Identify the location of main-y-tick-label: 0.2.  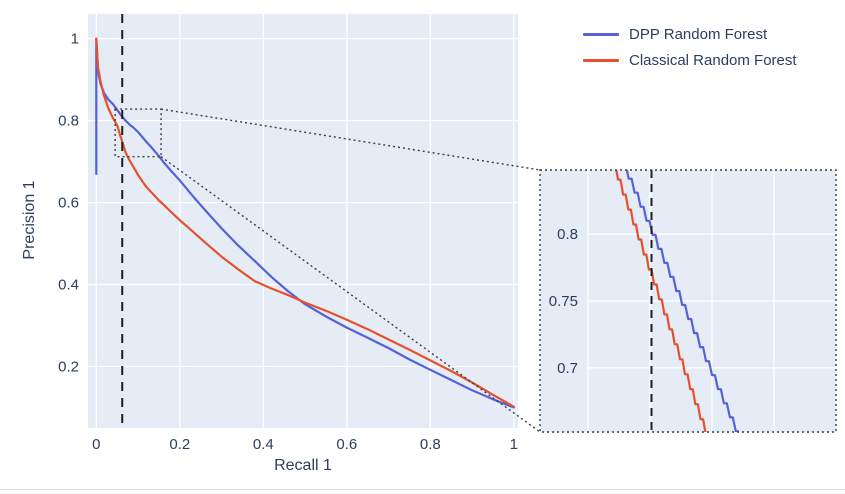
(68, 367).